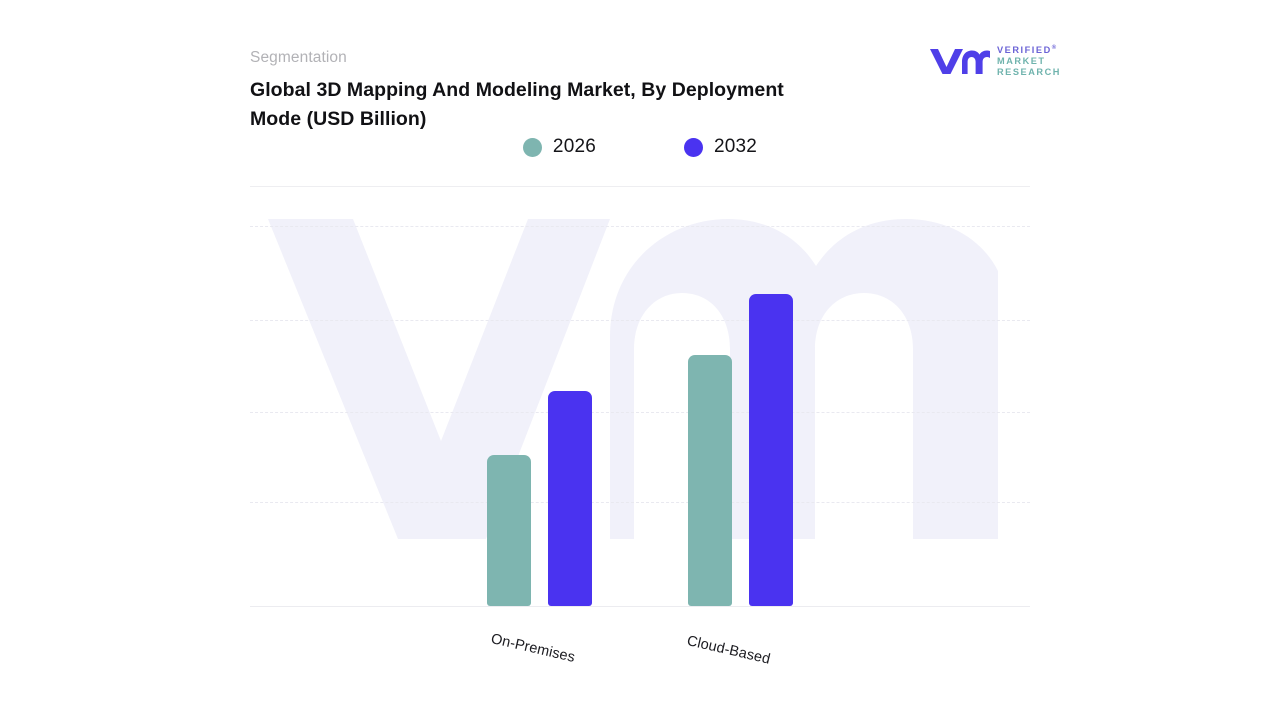 The image size is (1280, 720). Describe the element at coordinates (533, 648) in the screenshot. I see `x-axis-label-on-premises: On-Premises` at that location.